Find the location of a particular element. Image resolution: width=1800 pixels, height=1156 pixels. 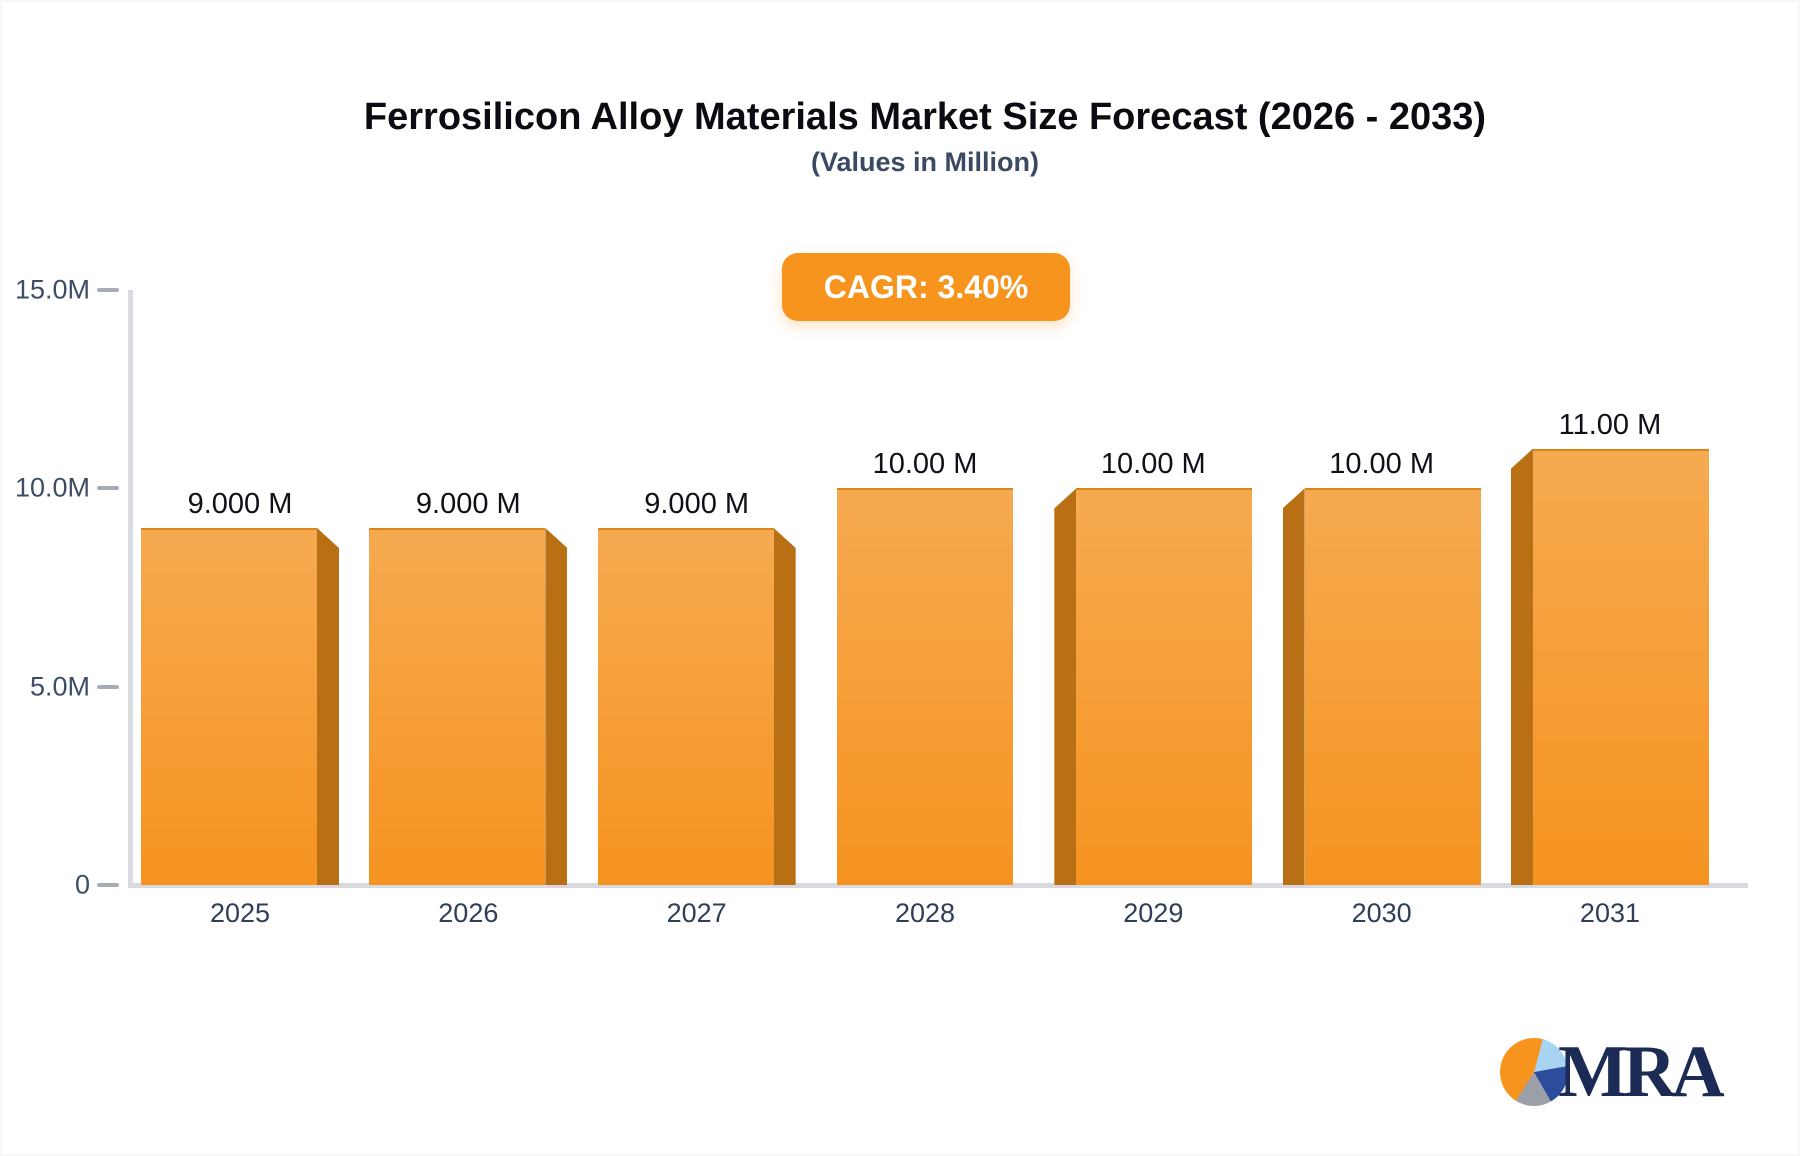

bar-2028: 10.00 M is located at coordinates (924, 666).